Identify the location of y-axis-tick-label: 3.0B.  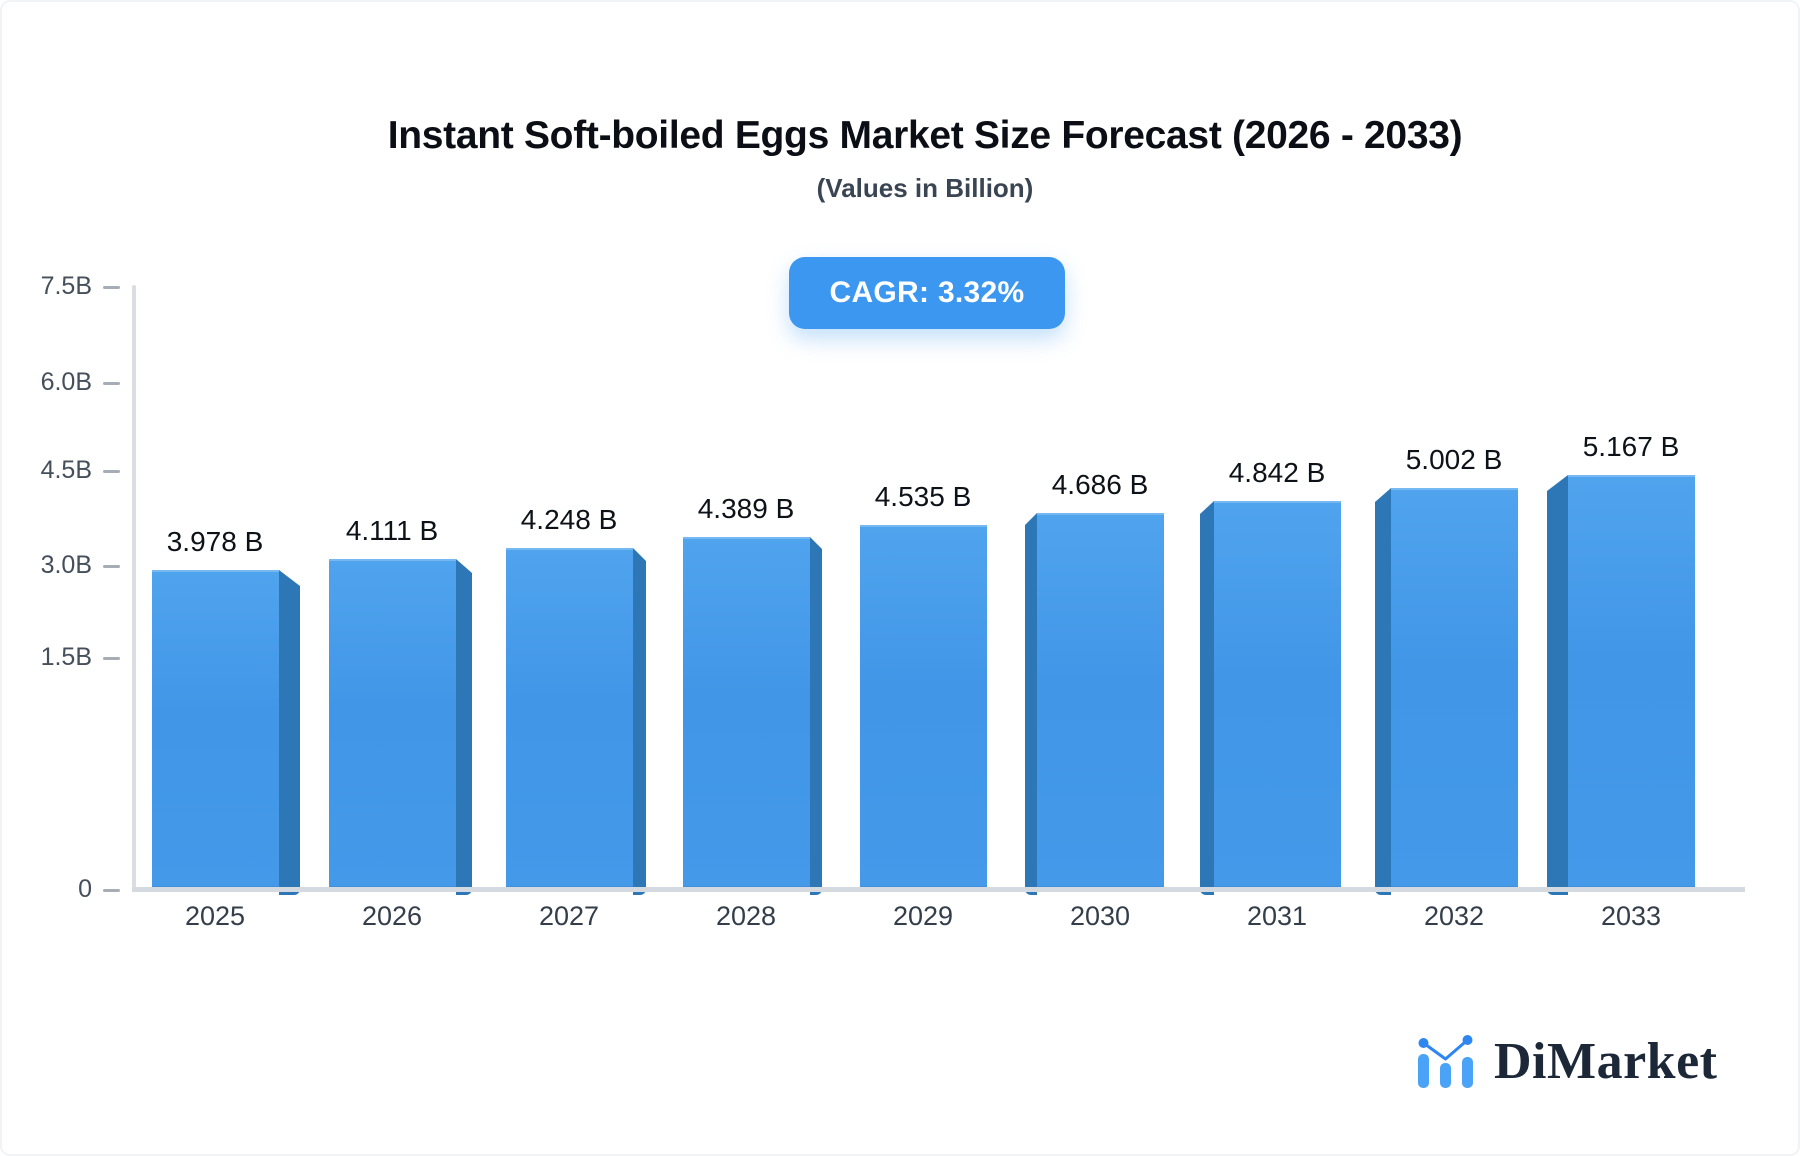
(66, 565).